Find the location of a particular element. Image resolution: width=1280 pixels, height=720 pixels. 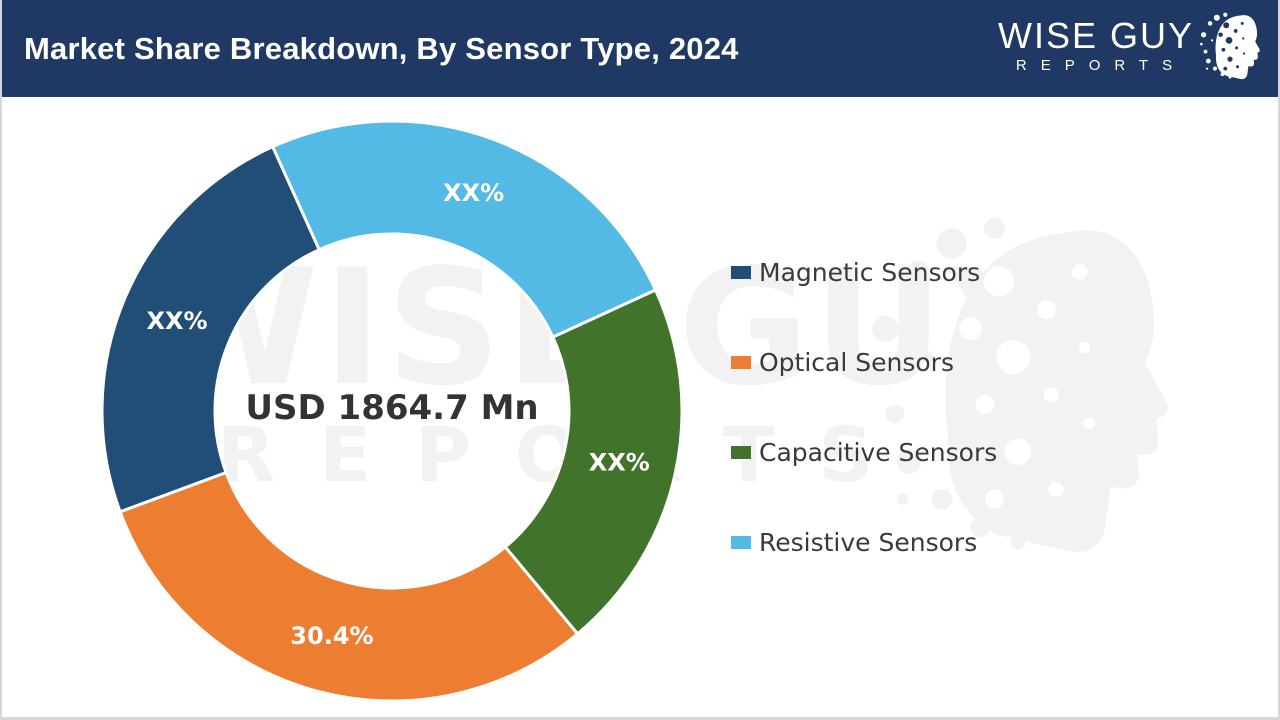

legend-item-resistive-sensors: Resistive Sensors is located at coordinates (864, 542).